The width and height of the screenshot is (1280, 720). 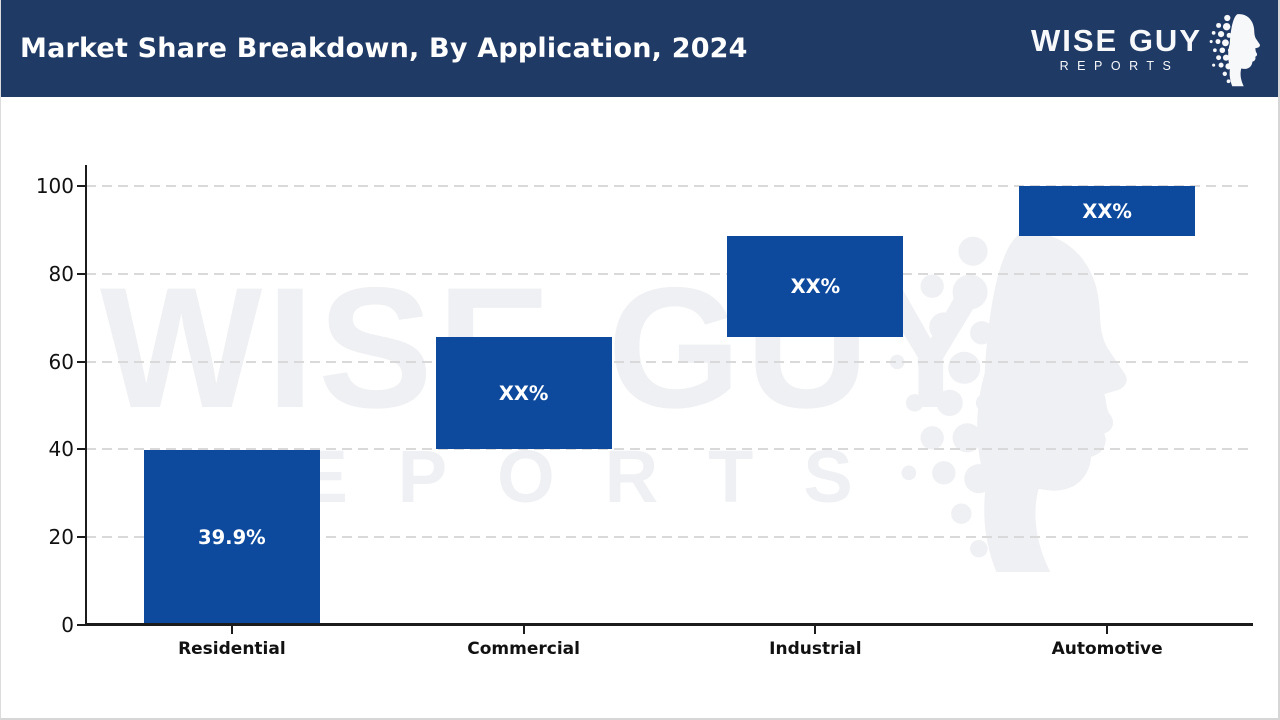 What do you see at coordinates (1234, 49) in the screenshot?
I see `brand-head-icon` at bounding box center [1234, 49].